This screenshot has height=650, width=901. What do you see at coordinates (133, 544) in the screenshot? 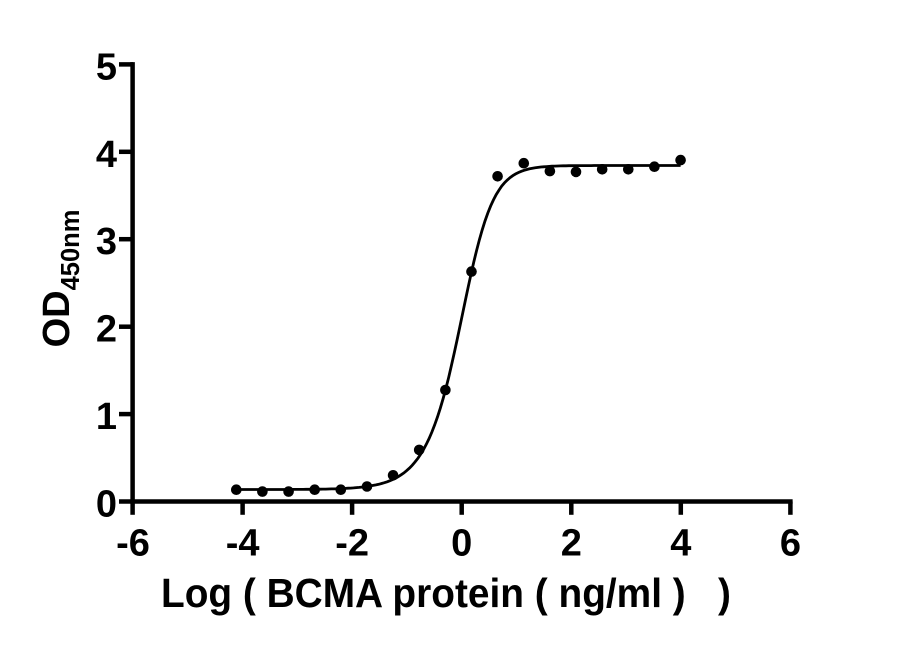
I see `svg-text: -6` at bounding box center [133, 544].